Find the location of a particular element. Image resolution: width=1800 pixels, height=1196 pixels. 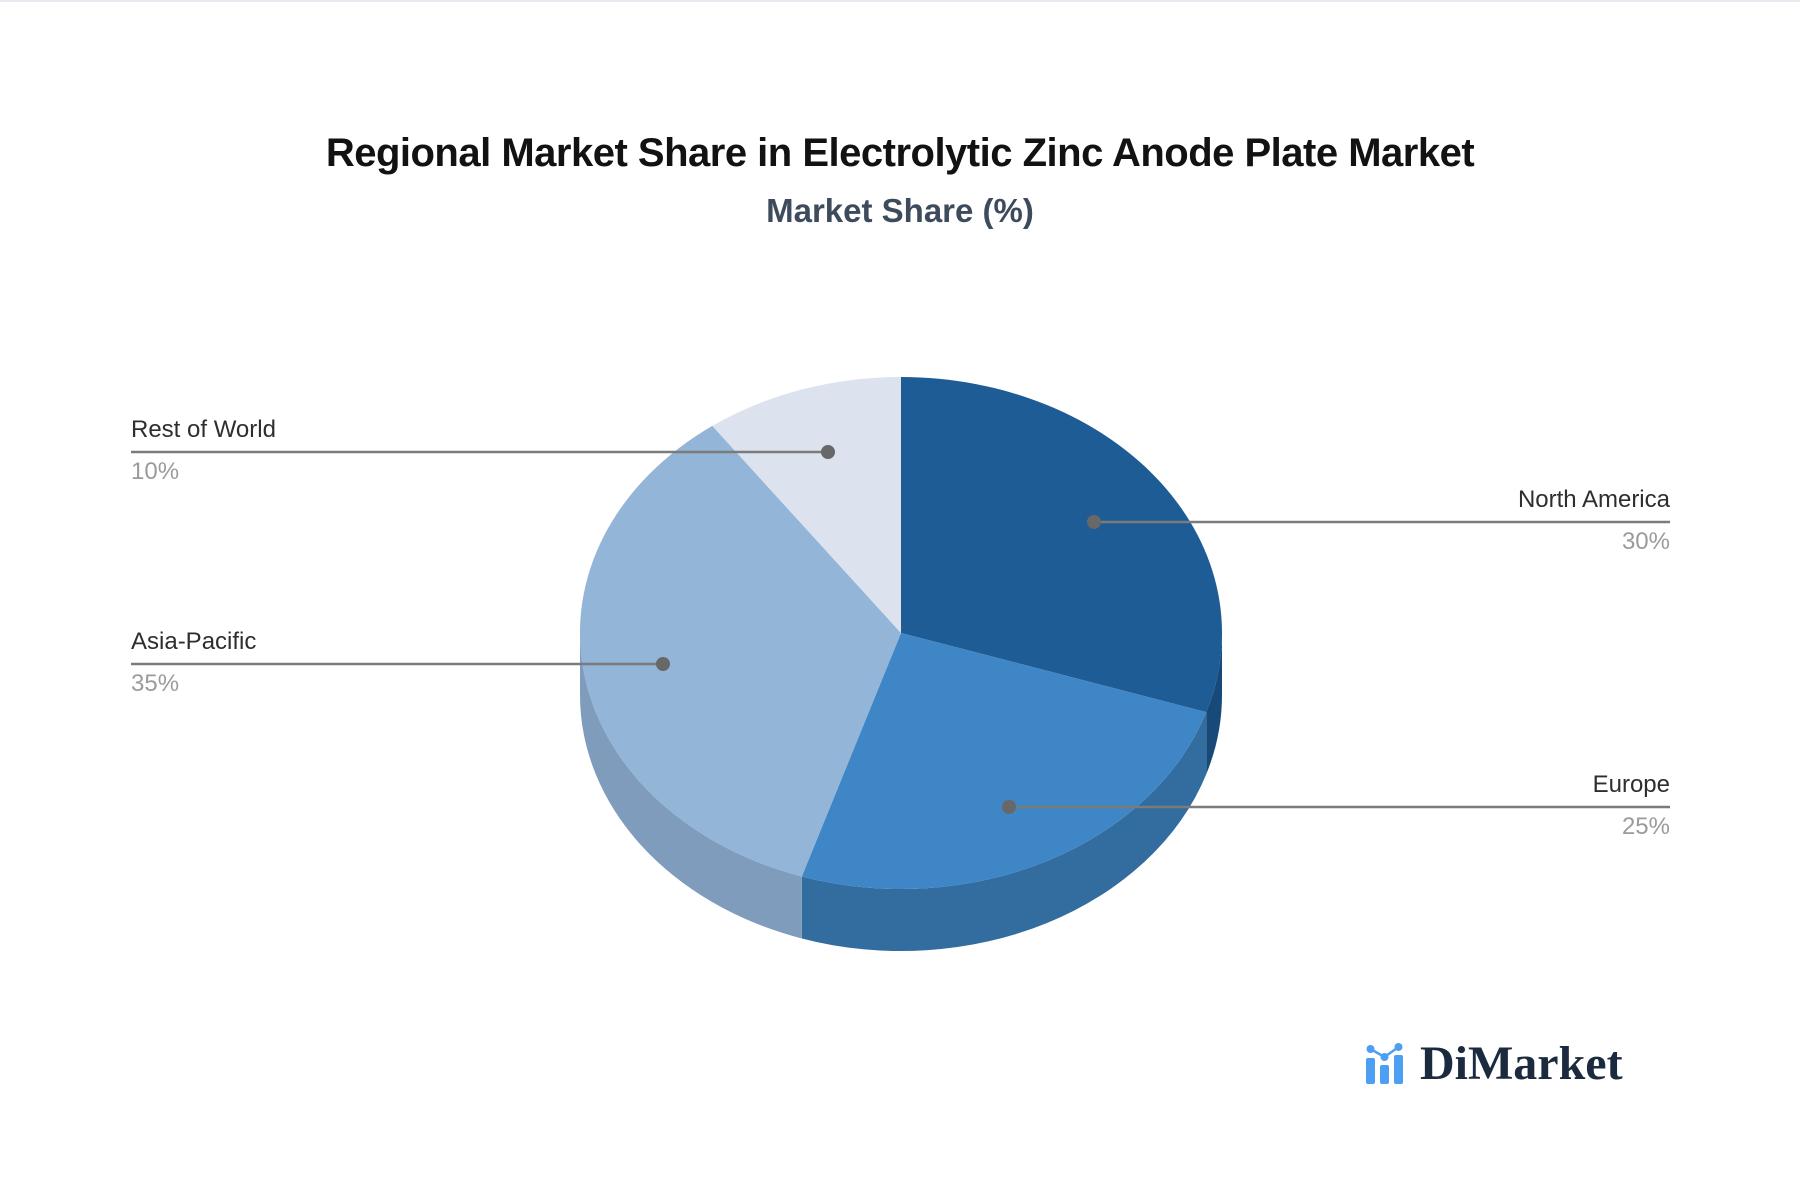

value-rest-of-world: 10% is located at coordinates (155, 471).